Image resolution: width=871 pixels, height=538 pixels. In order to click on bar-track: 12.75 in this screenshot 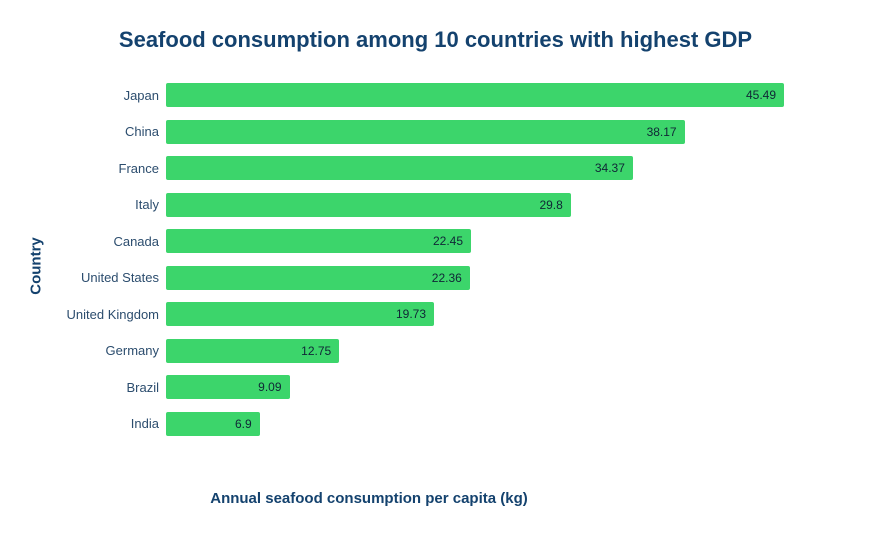, I will do `click(253, 350)`.